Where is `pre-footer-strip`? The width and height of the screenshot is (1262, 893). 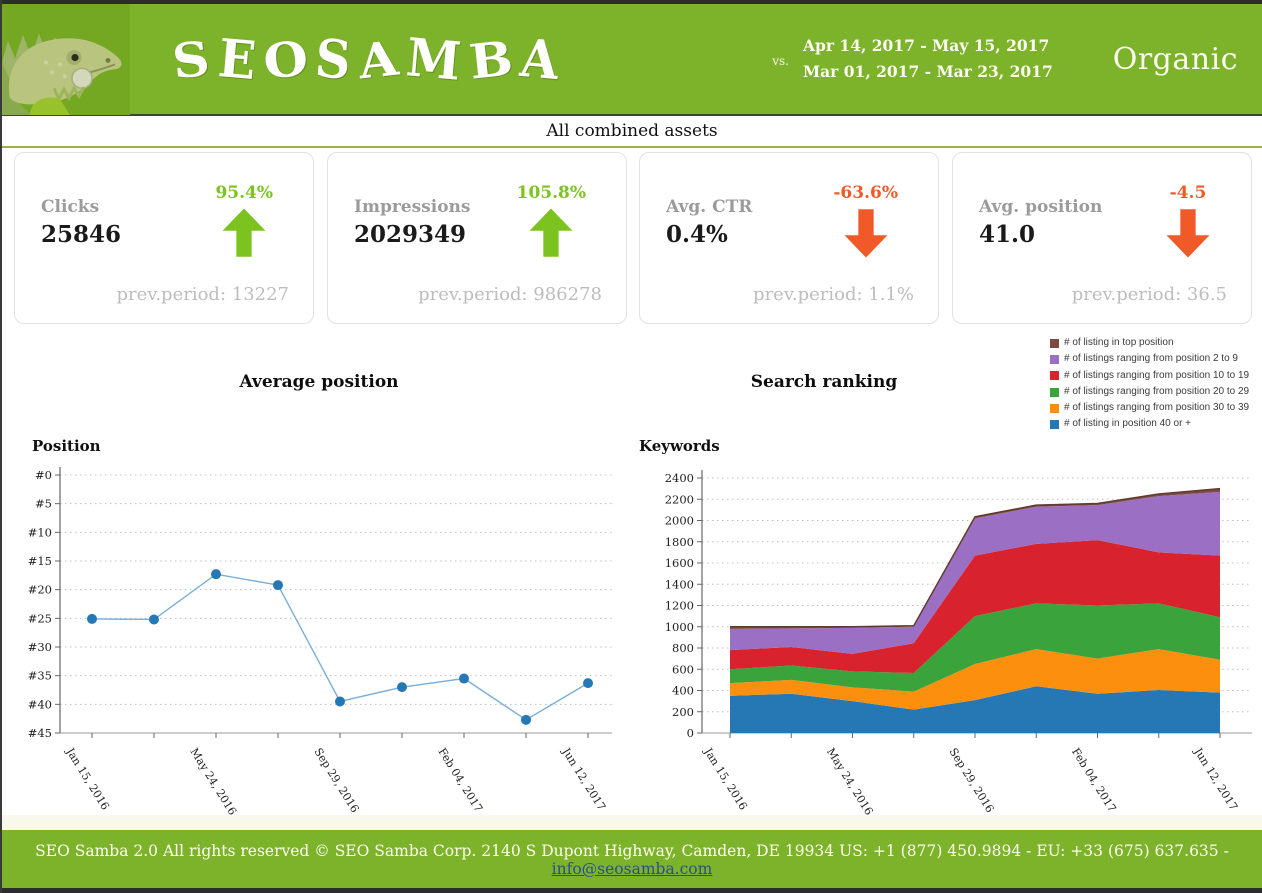
pre-footer-strip is located at coordinates (632, 822).